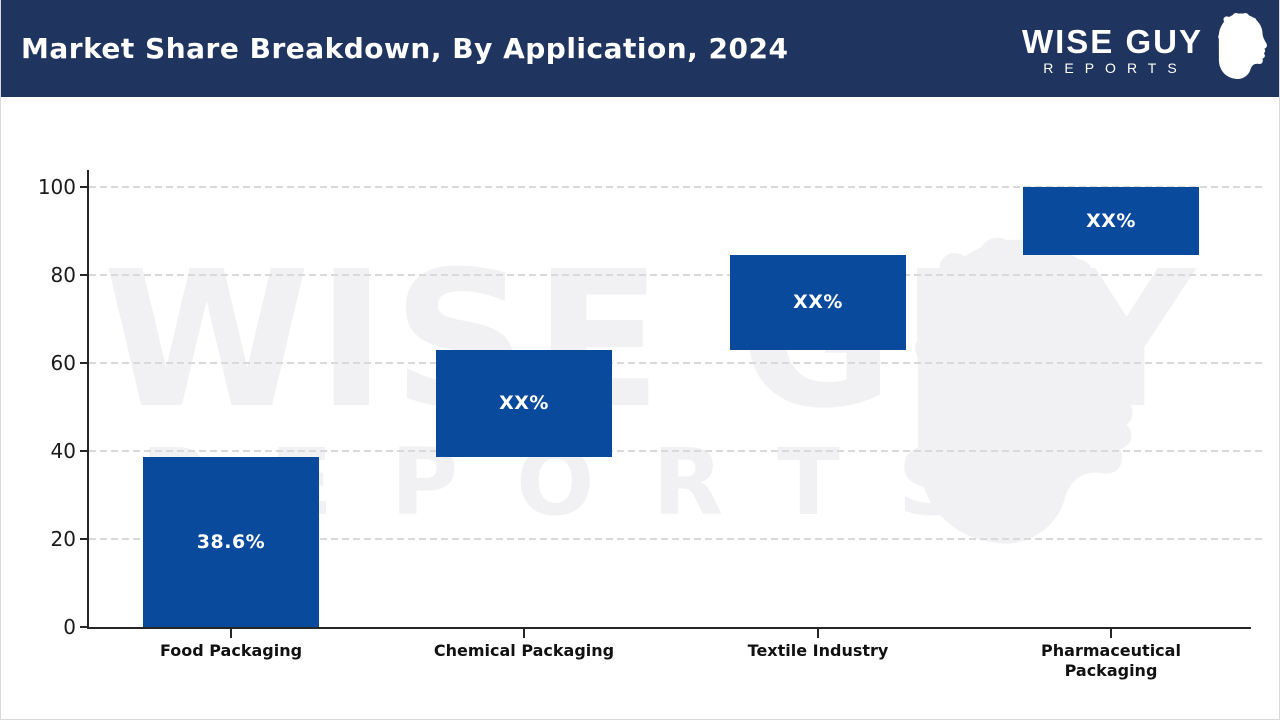 The height and width of the screenshot is (720, 1280). Describe the element at coordinates (1111, 633) in the screenshot. I see `x-tick-mark-pharmaceutical-packaging` at that location.